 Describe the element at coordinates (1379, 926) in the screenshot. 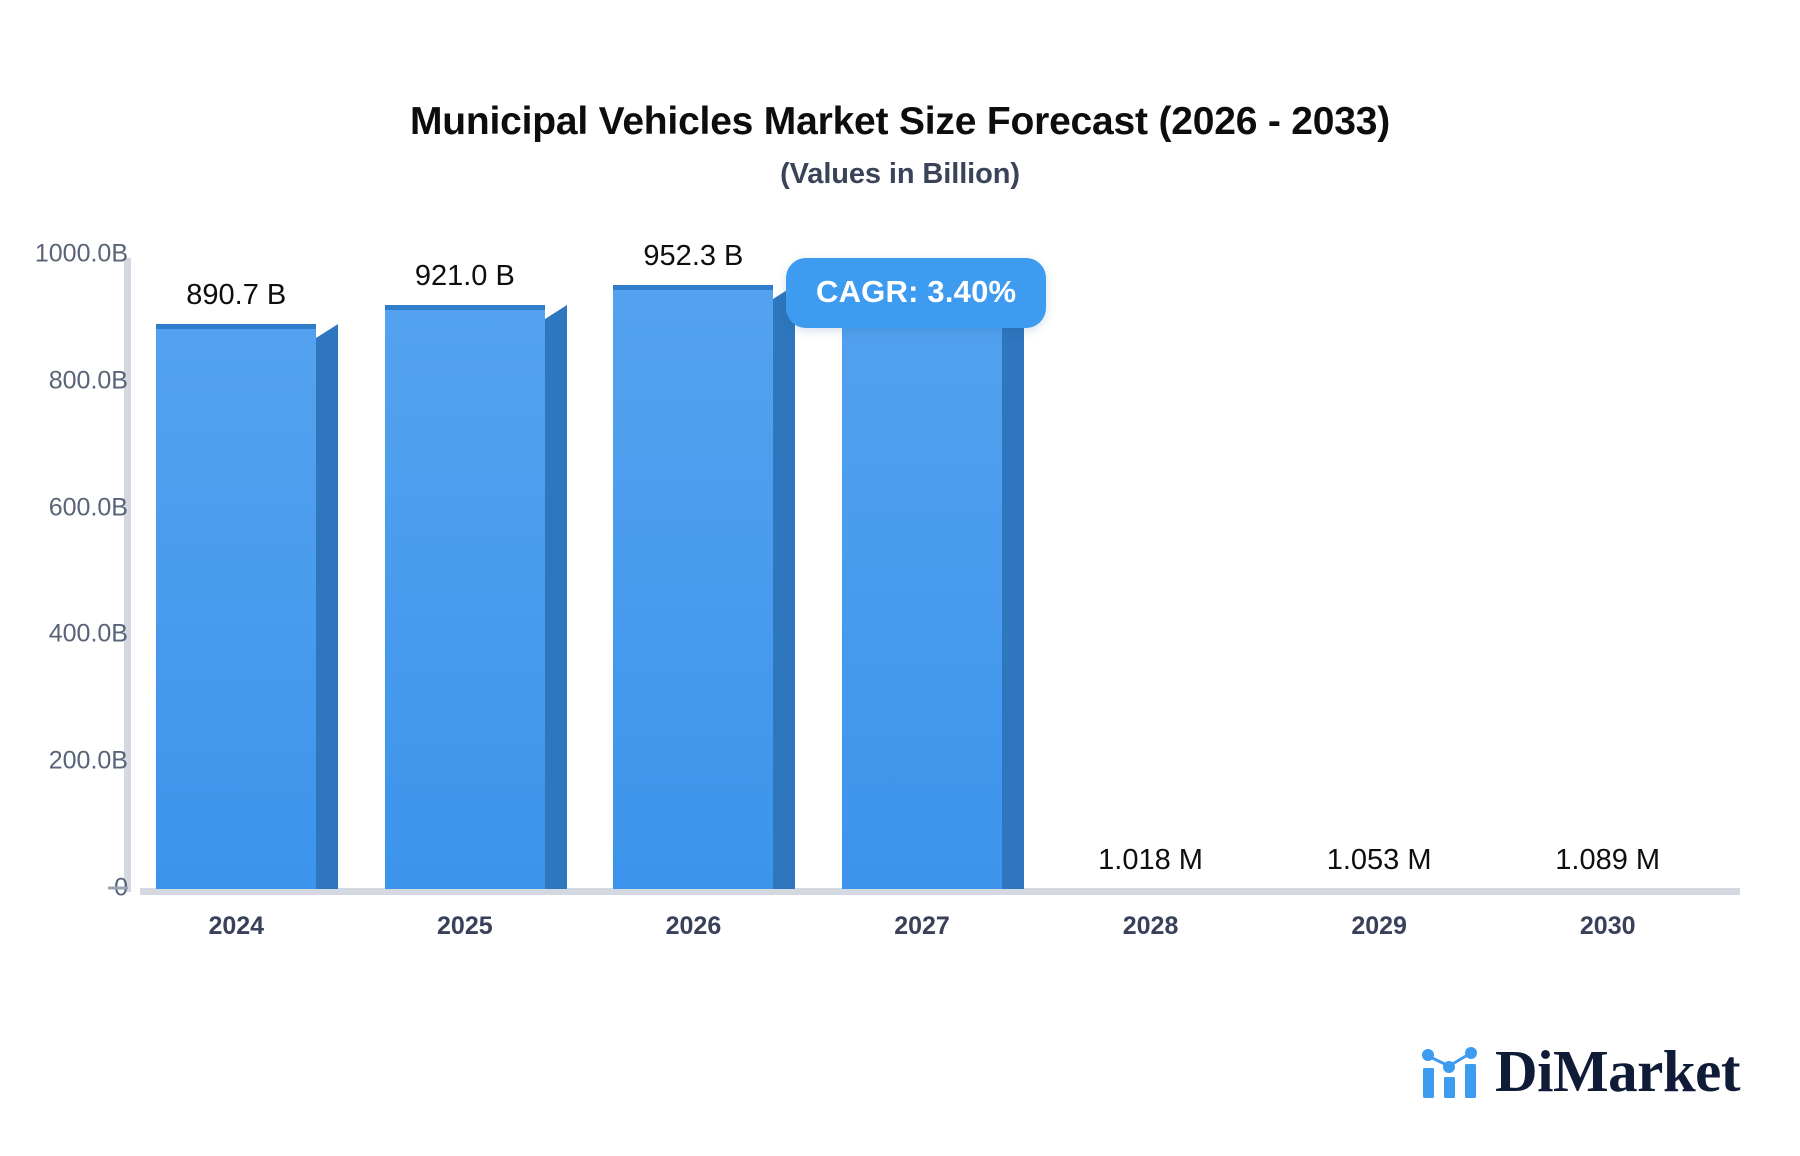

I see `x-axis-tick-2029: 2029` at that location.